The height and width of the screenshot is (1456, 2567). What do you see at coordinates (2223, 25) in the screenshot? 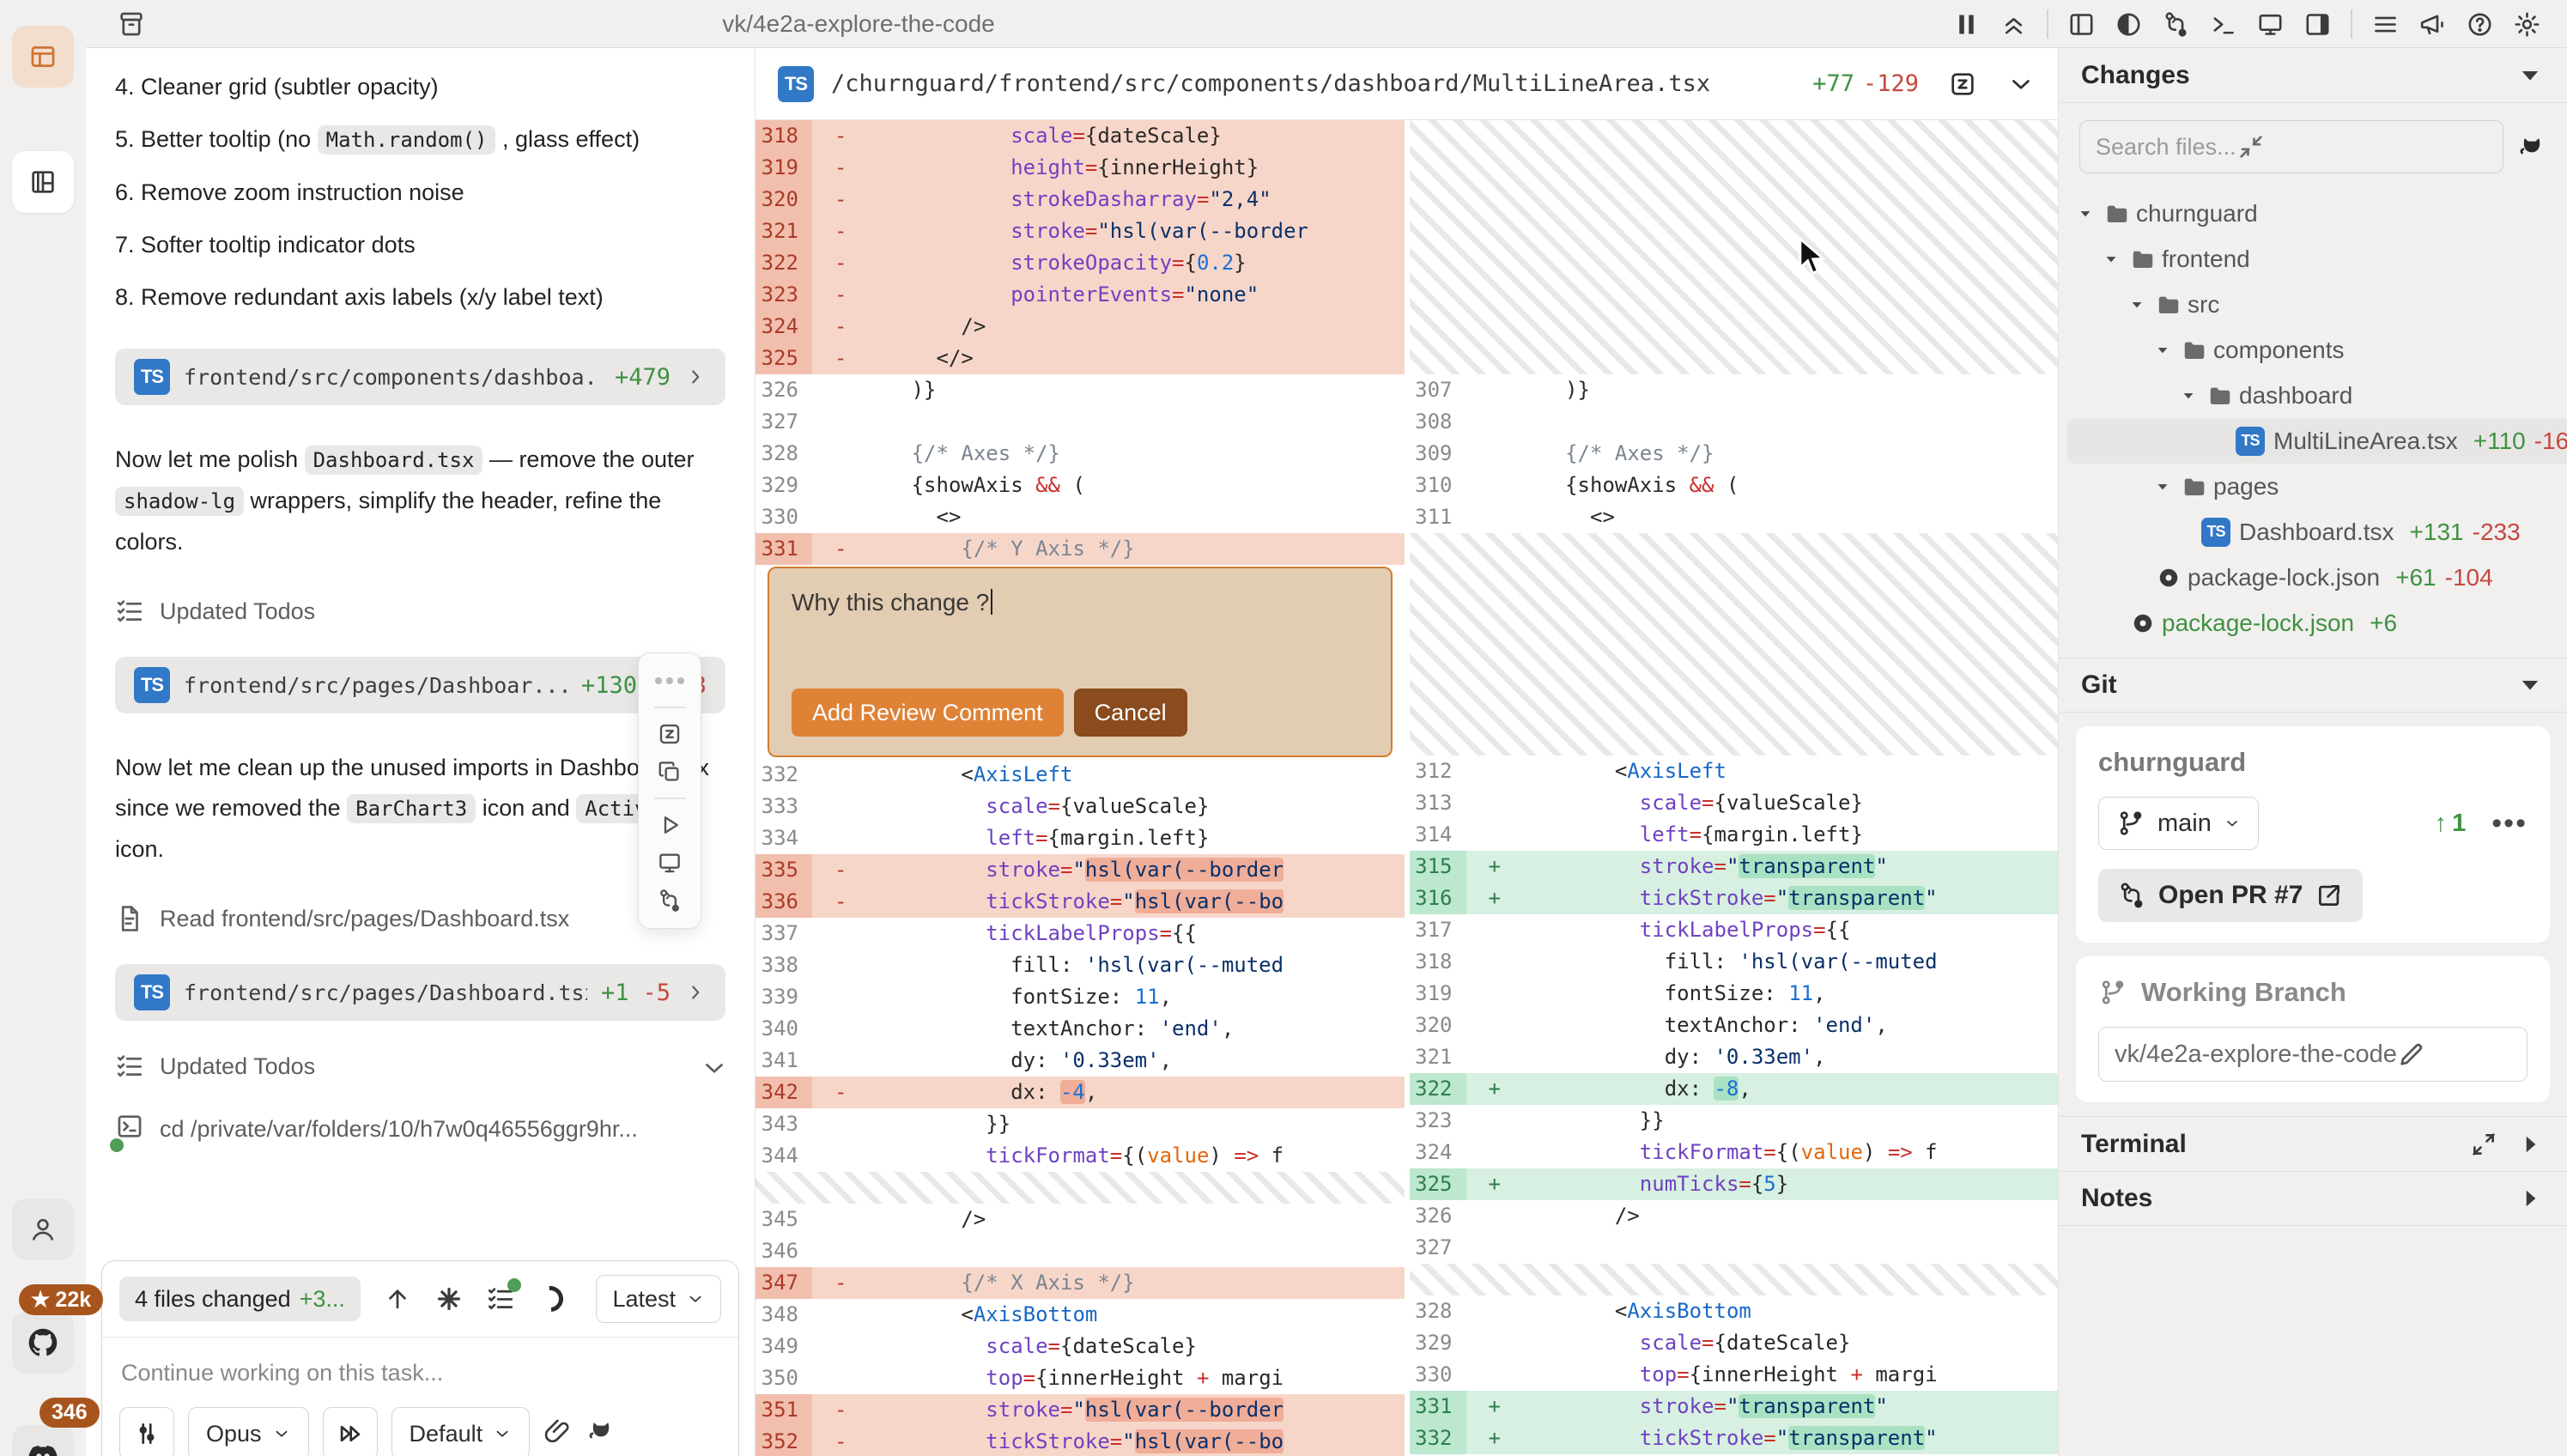
I see `terminal-icon` at bounding box center [2223, 25].